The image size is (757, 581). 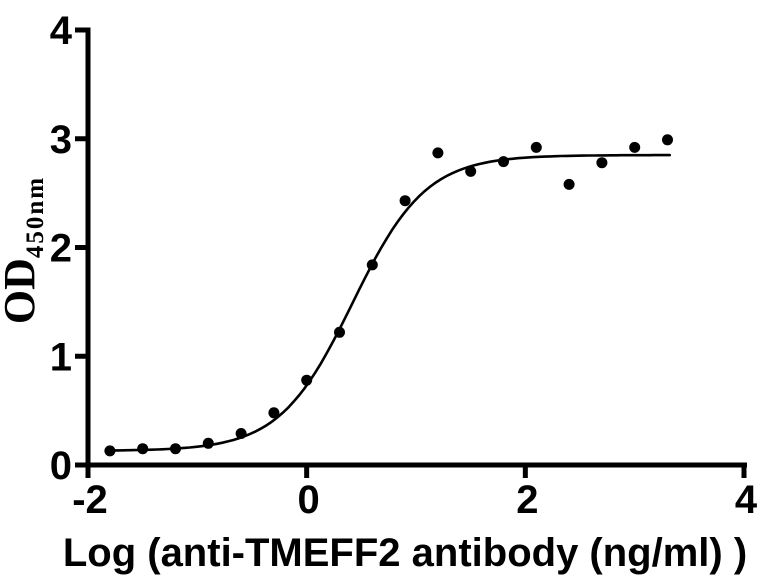 I want to click on x-tick-label: 0, so click(x=309, y=500).